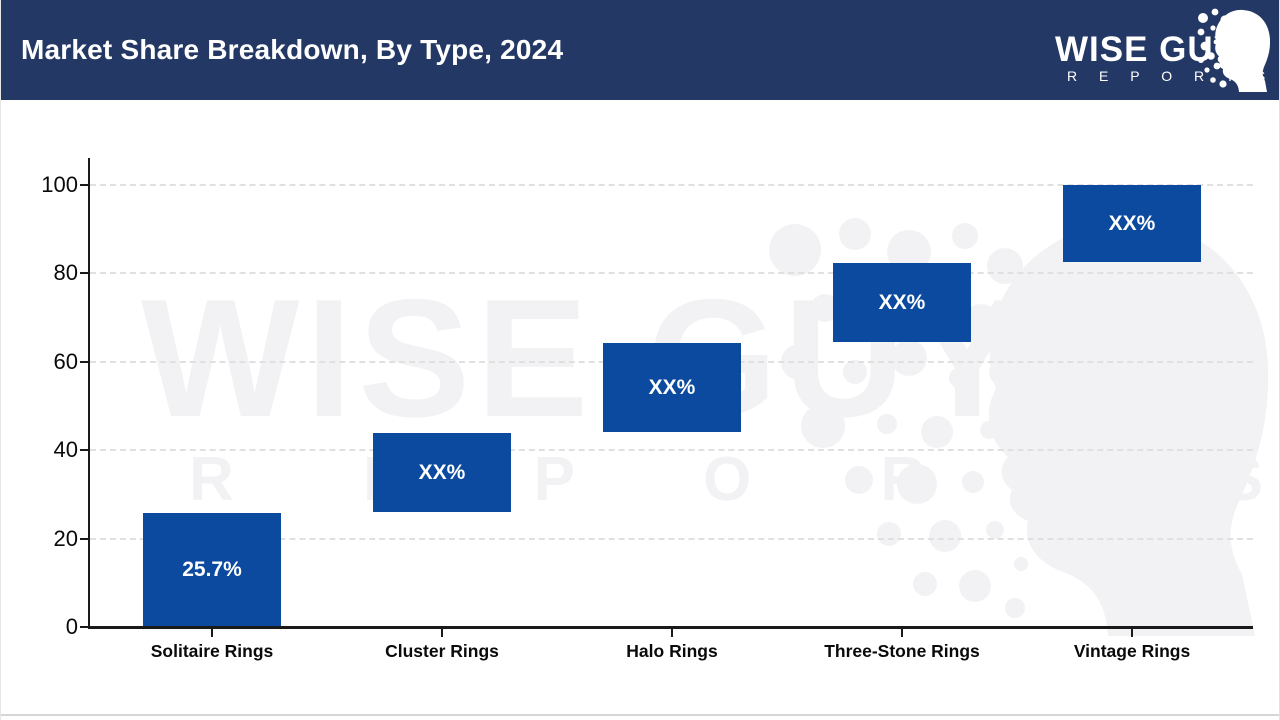  I want to click on bar-solitaire-rings, so click(212, 569).